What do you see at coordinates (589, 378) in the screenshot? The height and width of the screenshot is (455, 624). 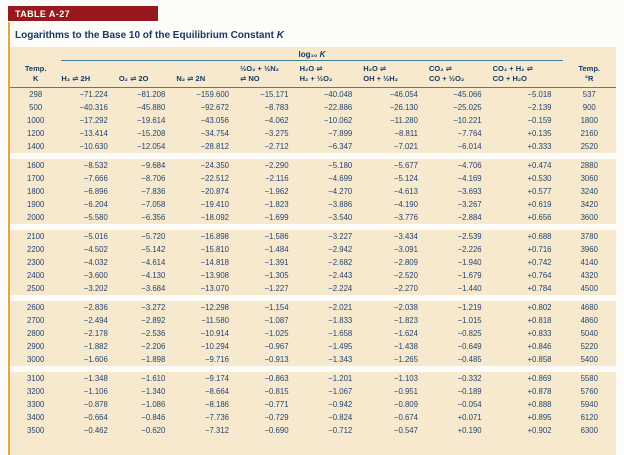 I see `cell-temp-r: 5580` at bounding box center [589, 378].